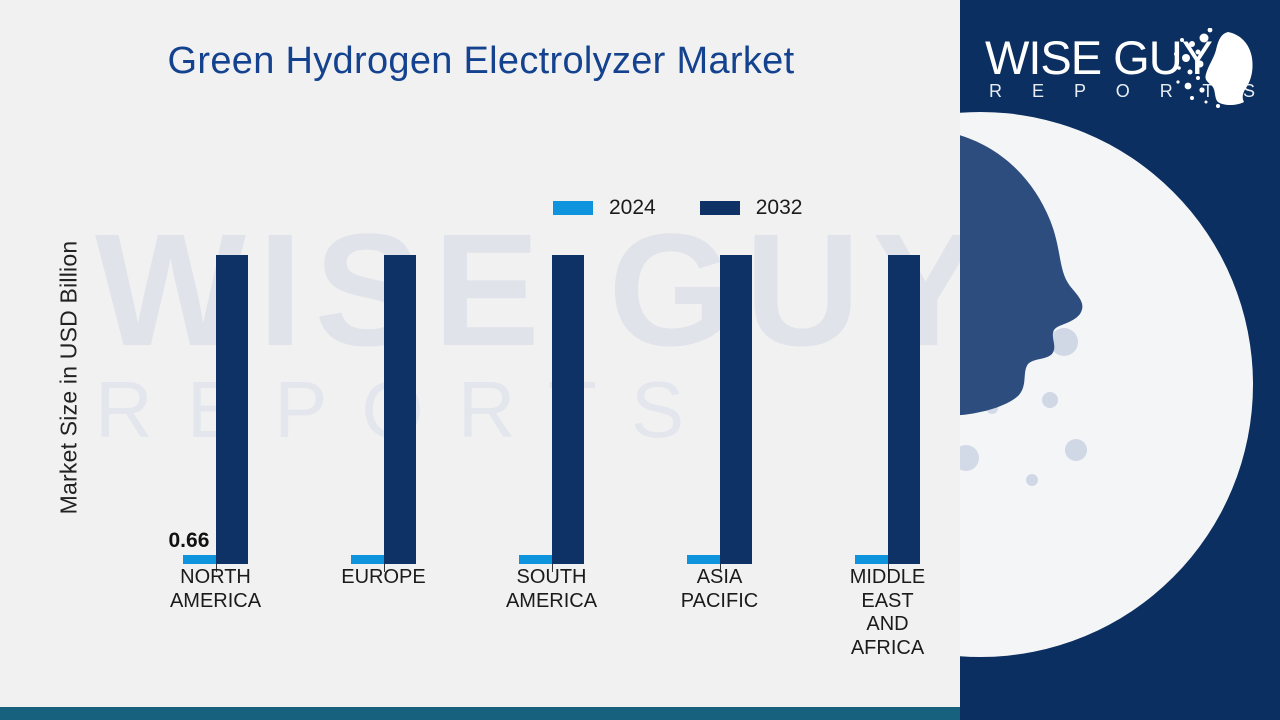 This screenshot has width=1280, height=720. I want to click on x-axis-label-1: NORTH AMERICA, so click(215, 589).